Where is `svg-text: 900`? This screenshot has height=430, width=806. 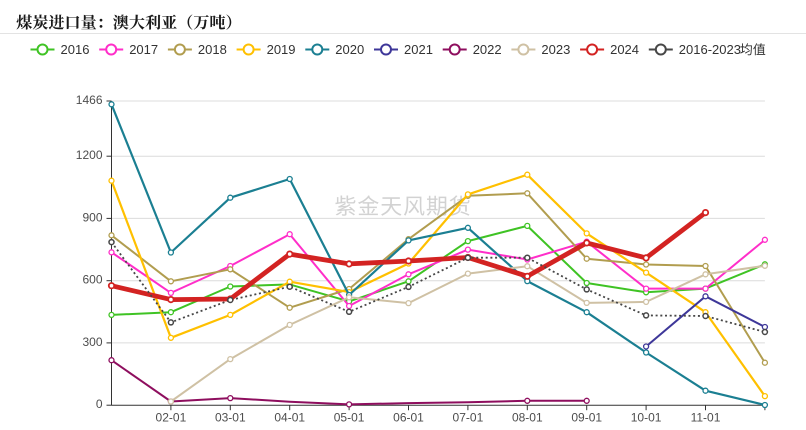 svg-text: 900 is located at coordinates (92, 217).